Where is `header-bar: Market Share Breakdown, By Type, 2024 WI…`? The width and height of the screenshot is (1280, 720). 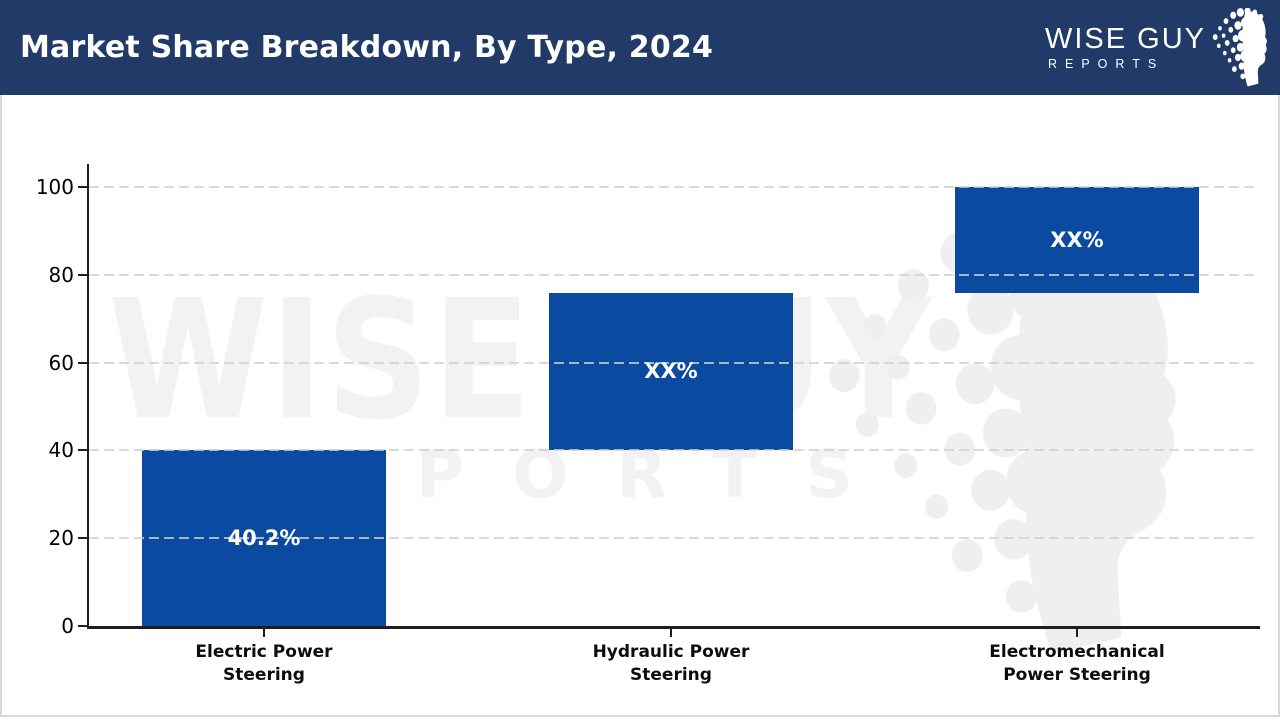
header-bar: Market Share Breakdown, By Type, 2024 WI… is located at coordinates (640, 47).